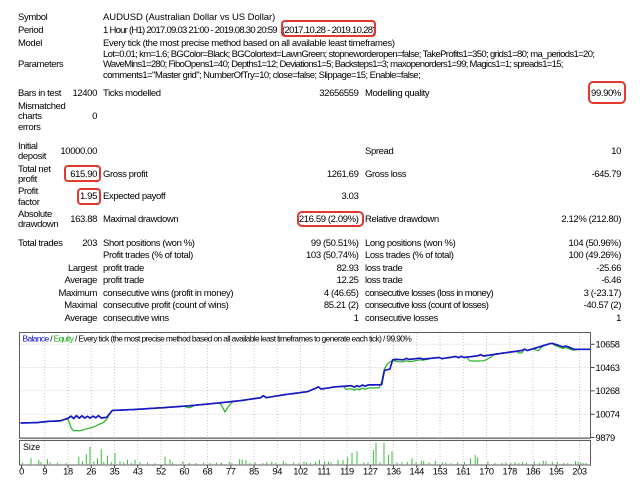  Describe the element at coordinates (138, 472) in the screenshot. I see `svg-text: 43` at that location.